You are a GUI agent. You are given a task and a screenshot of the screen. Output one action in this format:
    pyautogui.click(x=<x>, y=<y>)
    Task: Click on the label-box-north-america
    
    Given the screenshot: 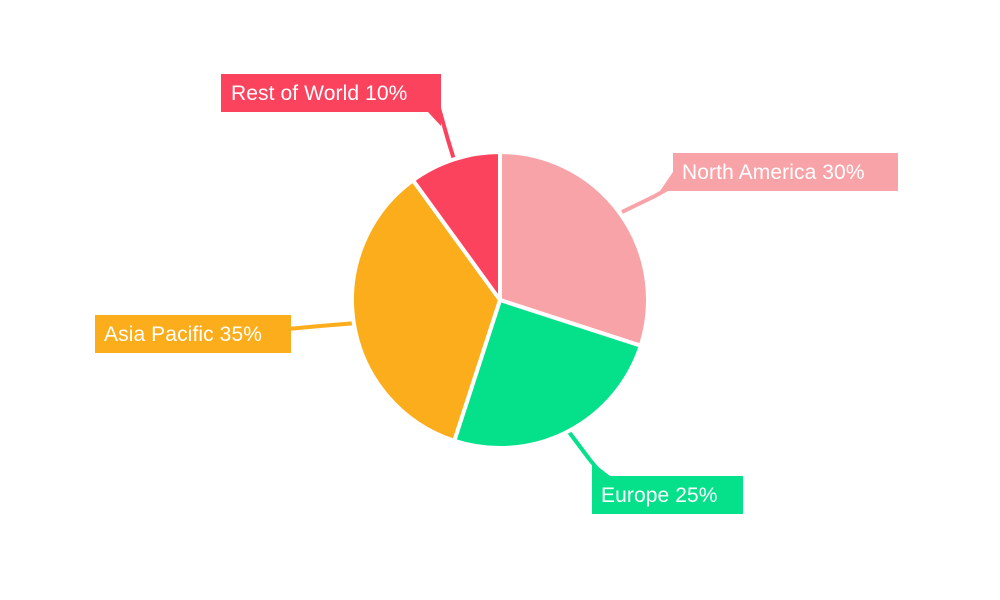 What is the action you would take?
    pyautogui.click(x=785, y=172)
    